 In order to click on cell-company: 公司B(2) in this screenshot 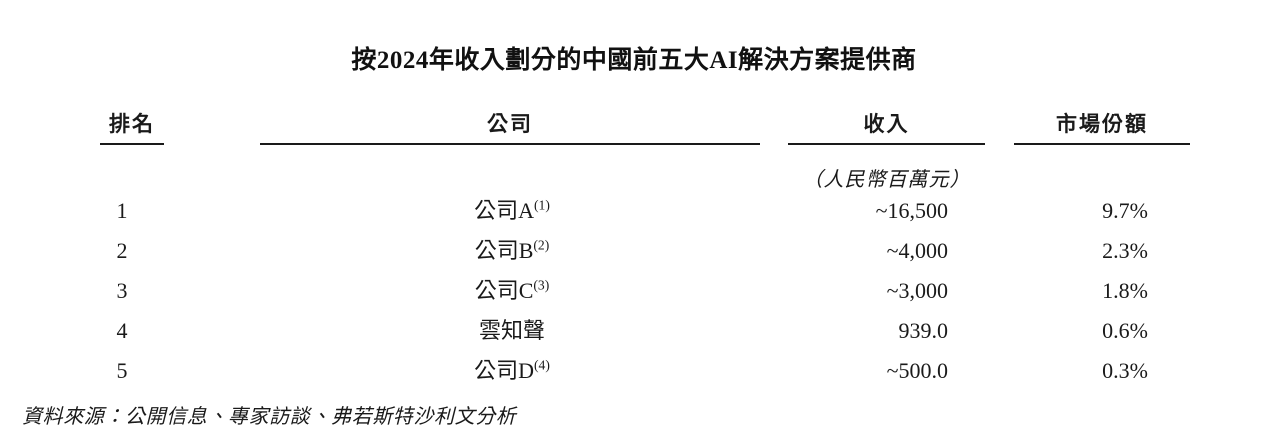, I will do `click(512, 250)`.